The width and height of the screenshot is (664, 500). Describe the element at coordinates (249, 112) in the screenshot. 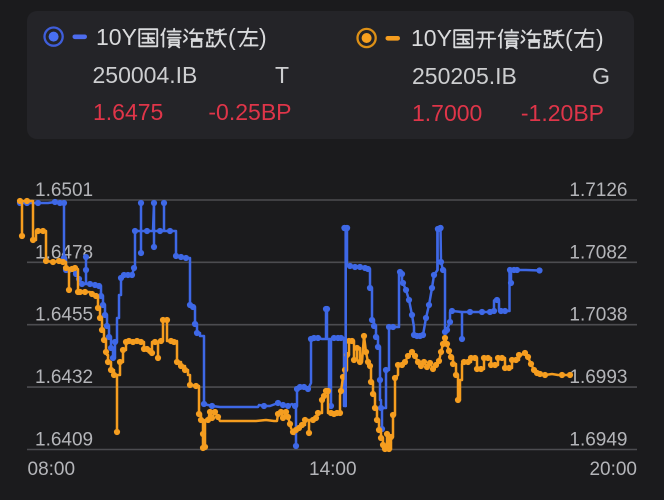

I see `svg-text: -0.25BP` at that location.